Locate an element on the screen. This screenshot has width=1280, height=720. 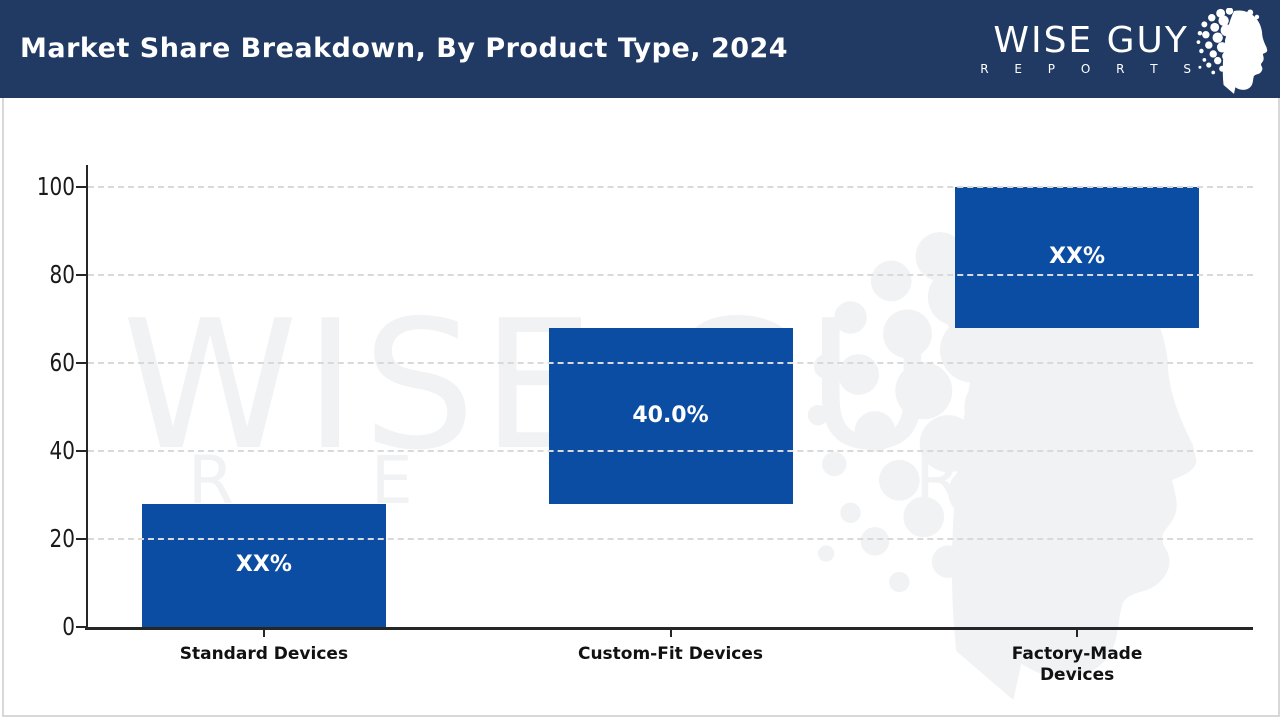
logo-text: WISE GUY R E P O R T S is located at coordinates (1091, 49).